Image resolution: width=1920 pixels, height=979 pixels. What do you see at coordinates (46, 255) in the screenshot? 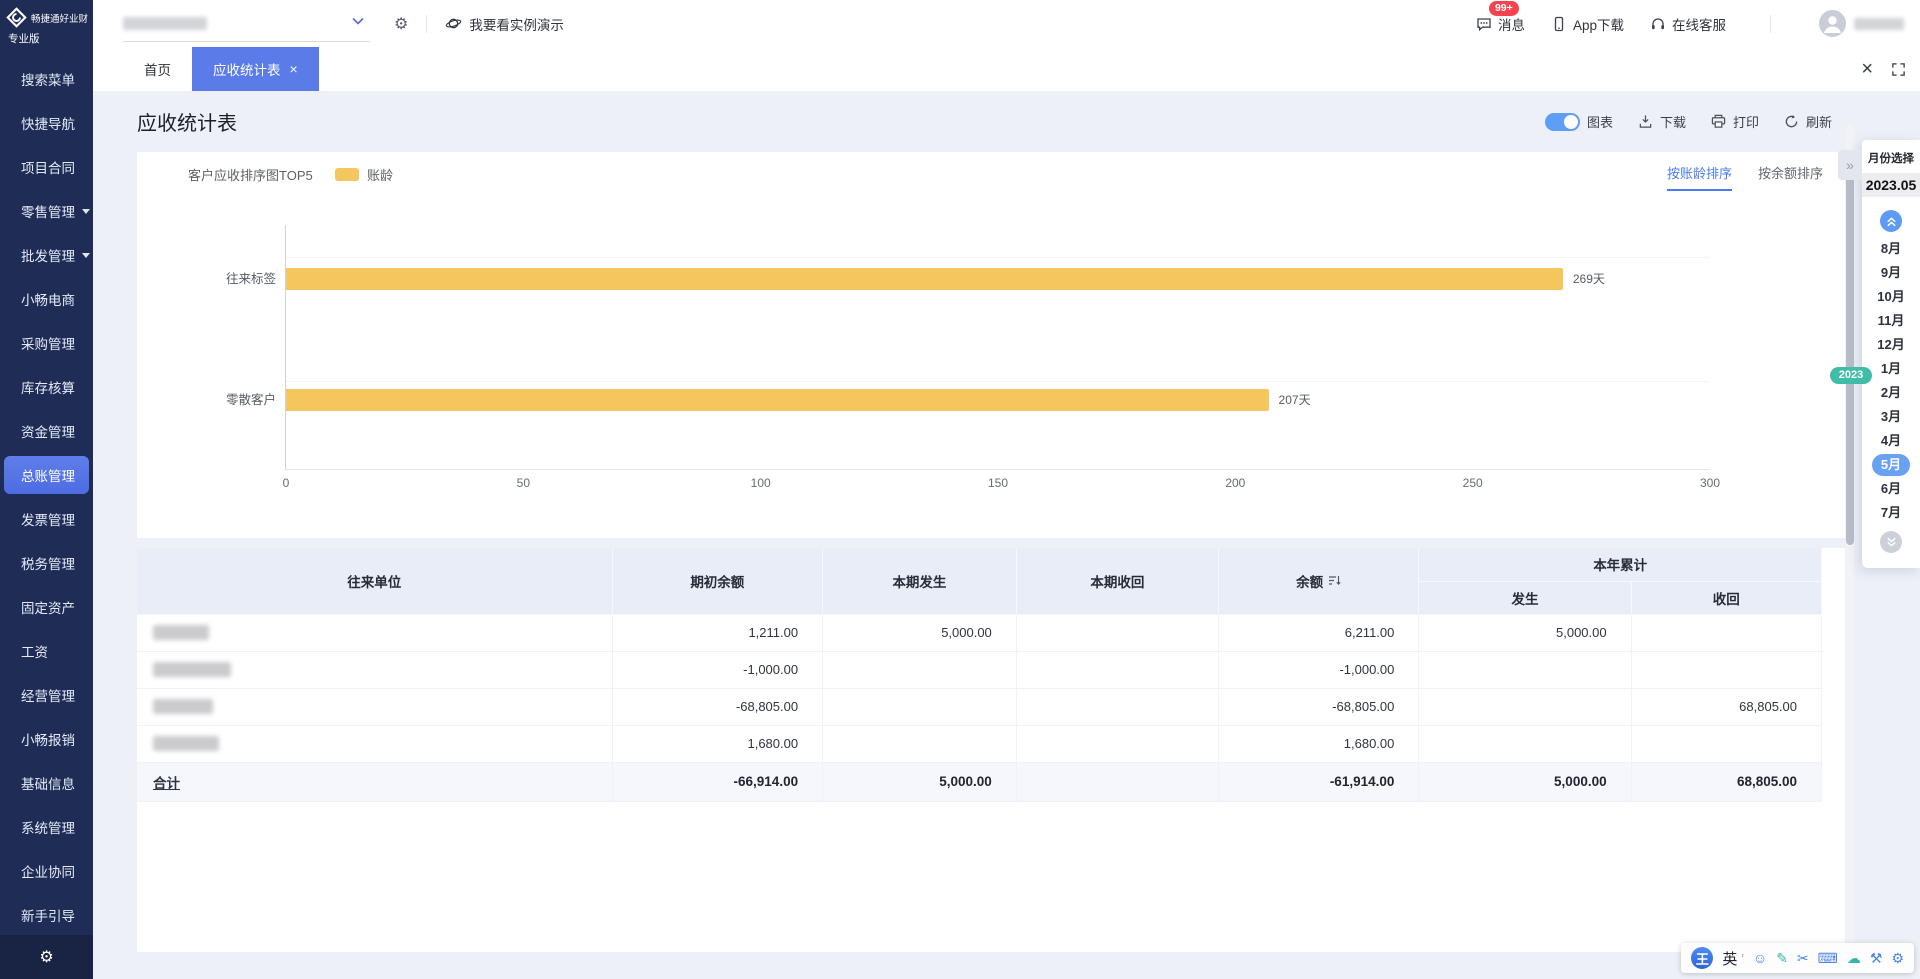
I see `sidebar-item-批发管理: 批发管理` at bounding box center [46, 255].